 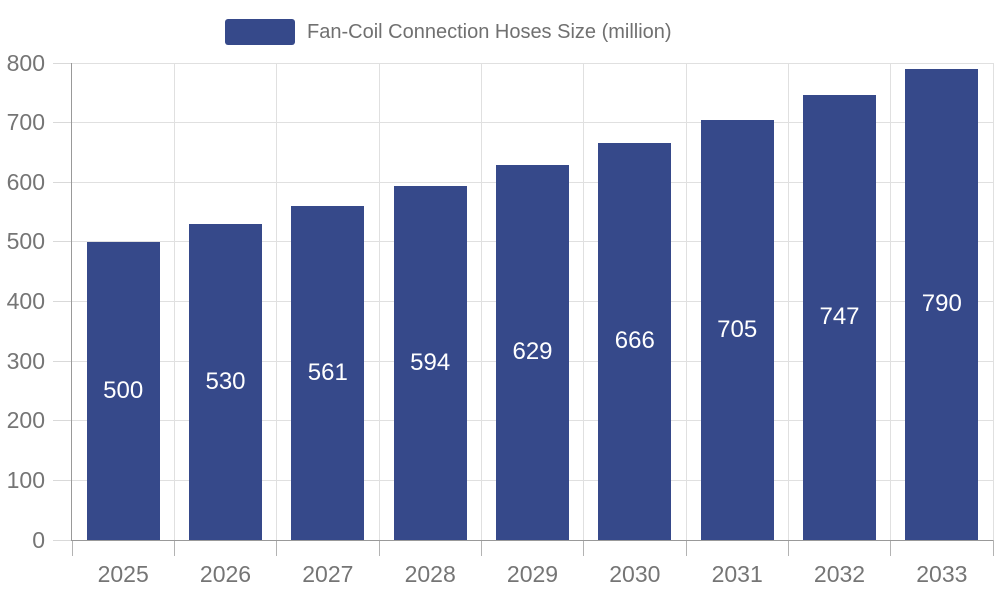 I want to click on x-axis-label: 2029, so click(x=532, y=574).